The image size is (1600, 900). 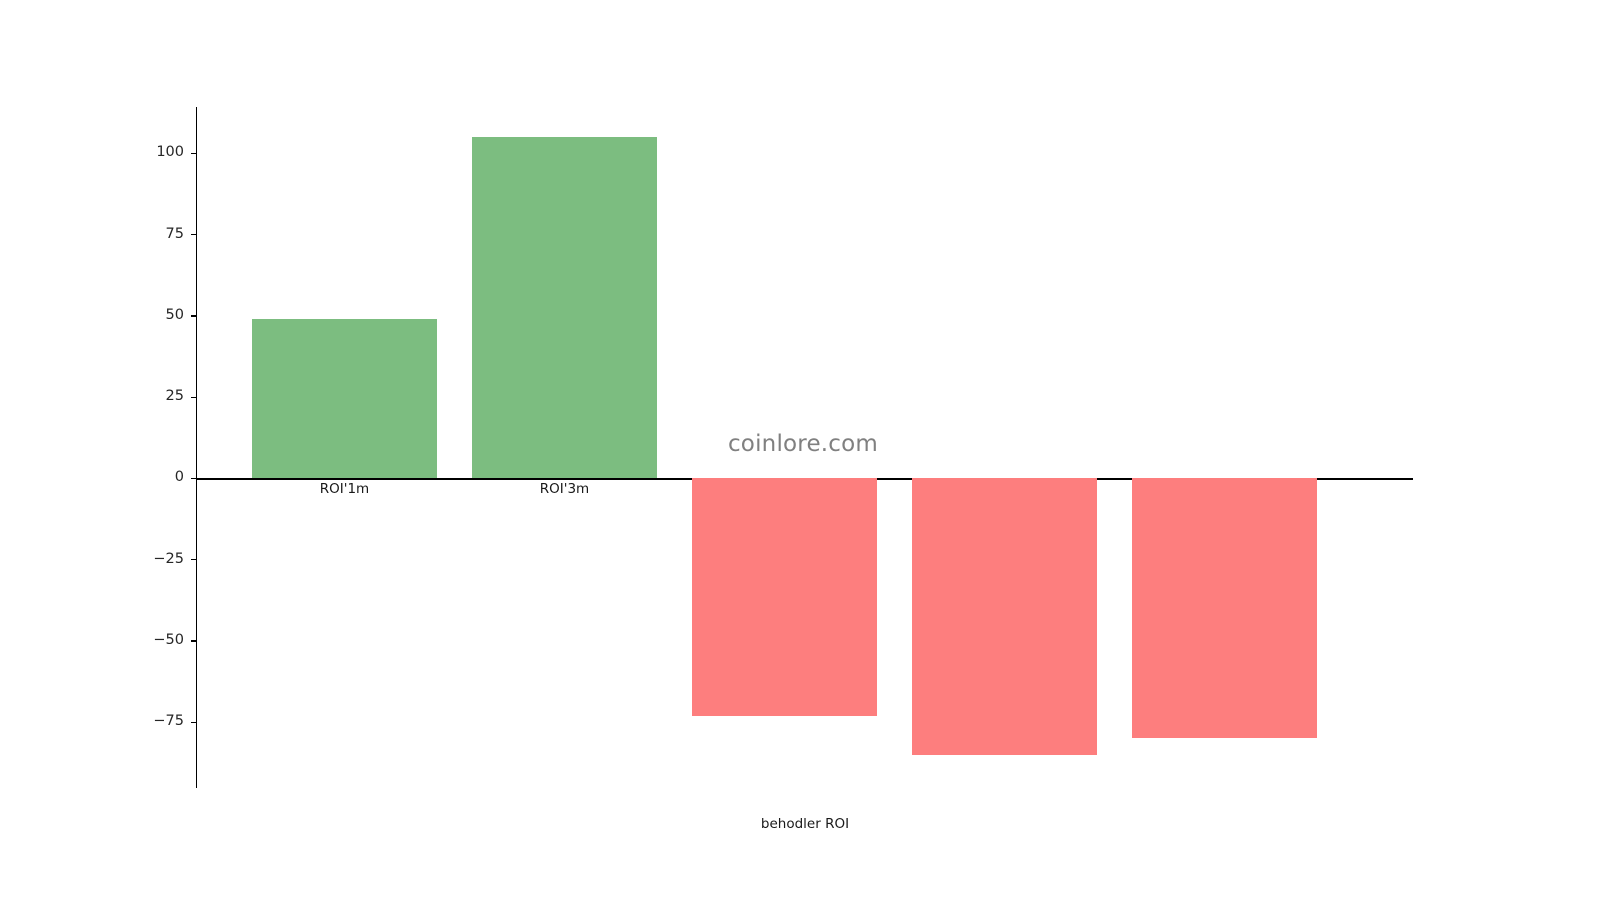 I want to click on y-axis-tick-label: 0, so click(x=179, y=477).